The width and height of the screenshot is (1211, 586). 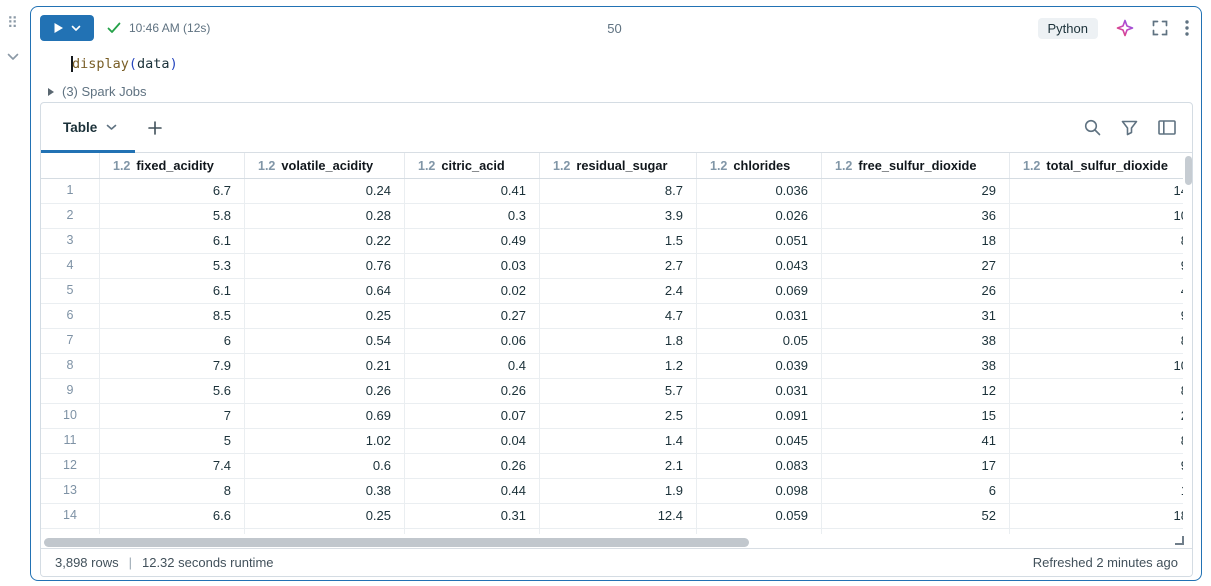 I want to click on row-number: 2, so click(x=70, y=216).